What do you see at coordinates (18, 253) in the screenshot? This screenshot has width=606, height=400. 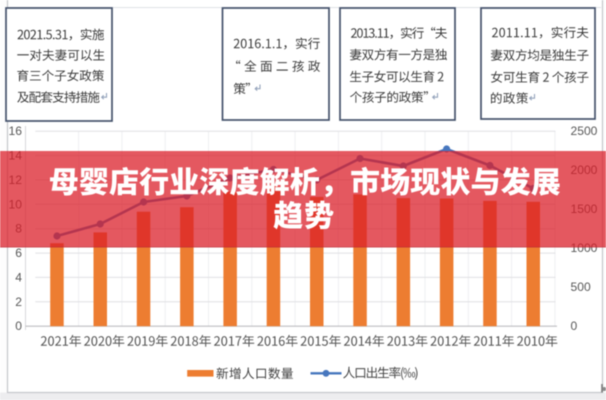 I see `svg-text: 6` at bounding box center [18, 253].